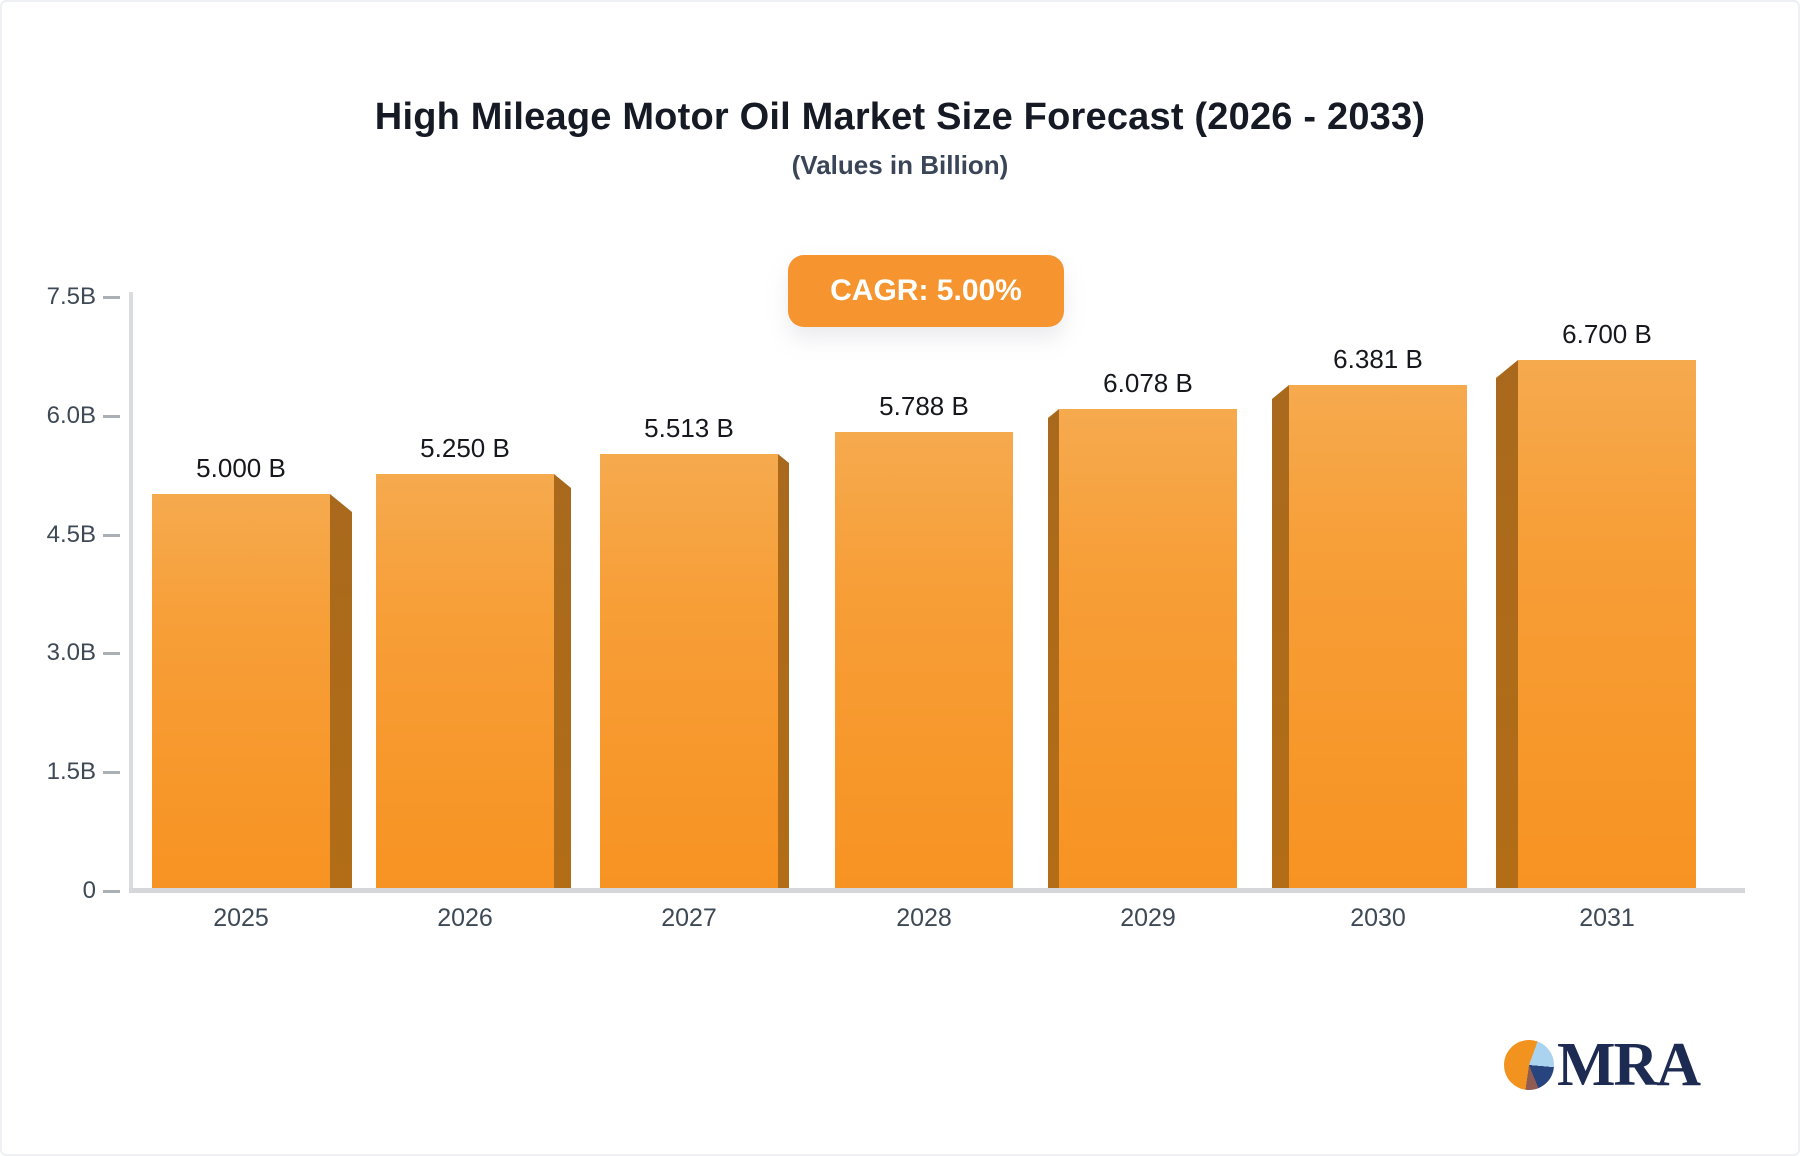 This screenshot has height=1156, width=1800. What do you see at coordinates (1529, 1065) in the screenshot?
I see `pie-chart-logo-icon` at bounding box center [1529, 1065].